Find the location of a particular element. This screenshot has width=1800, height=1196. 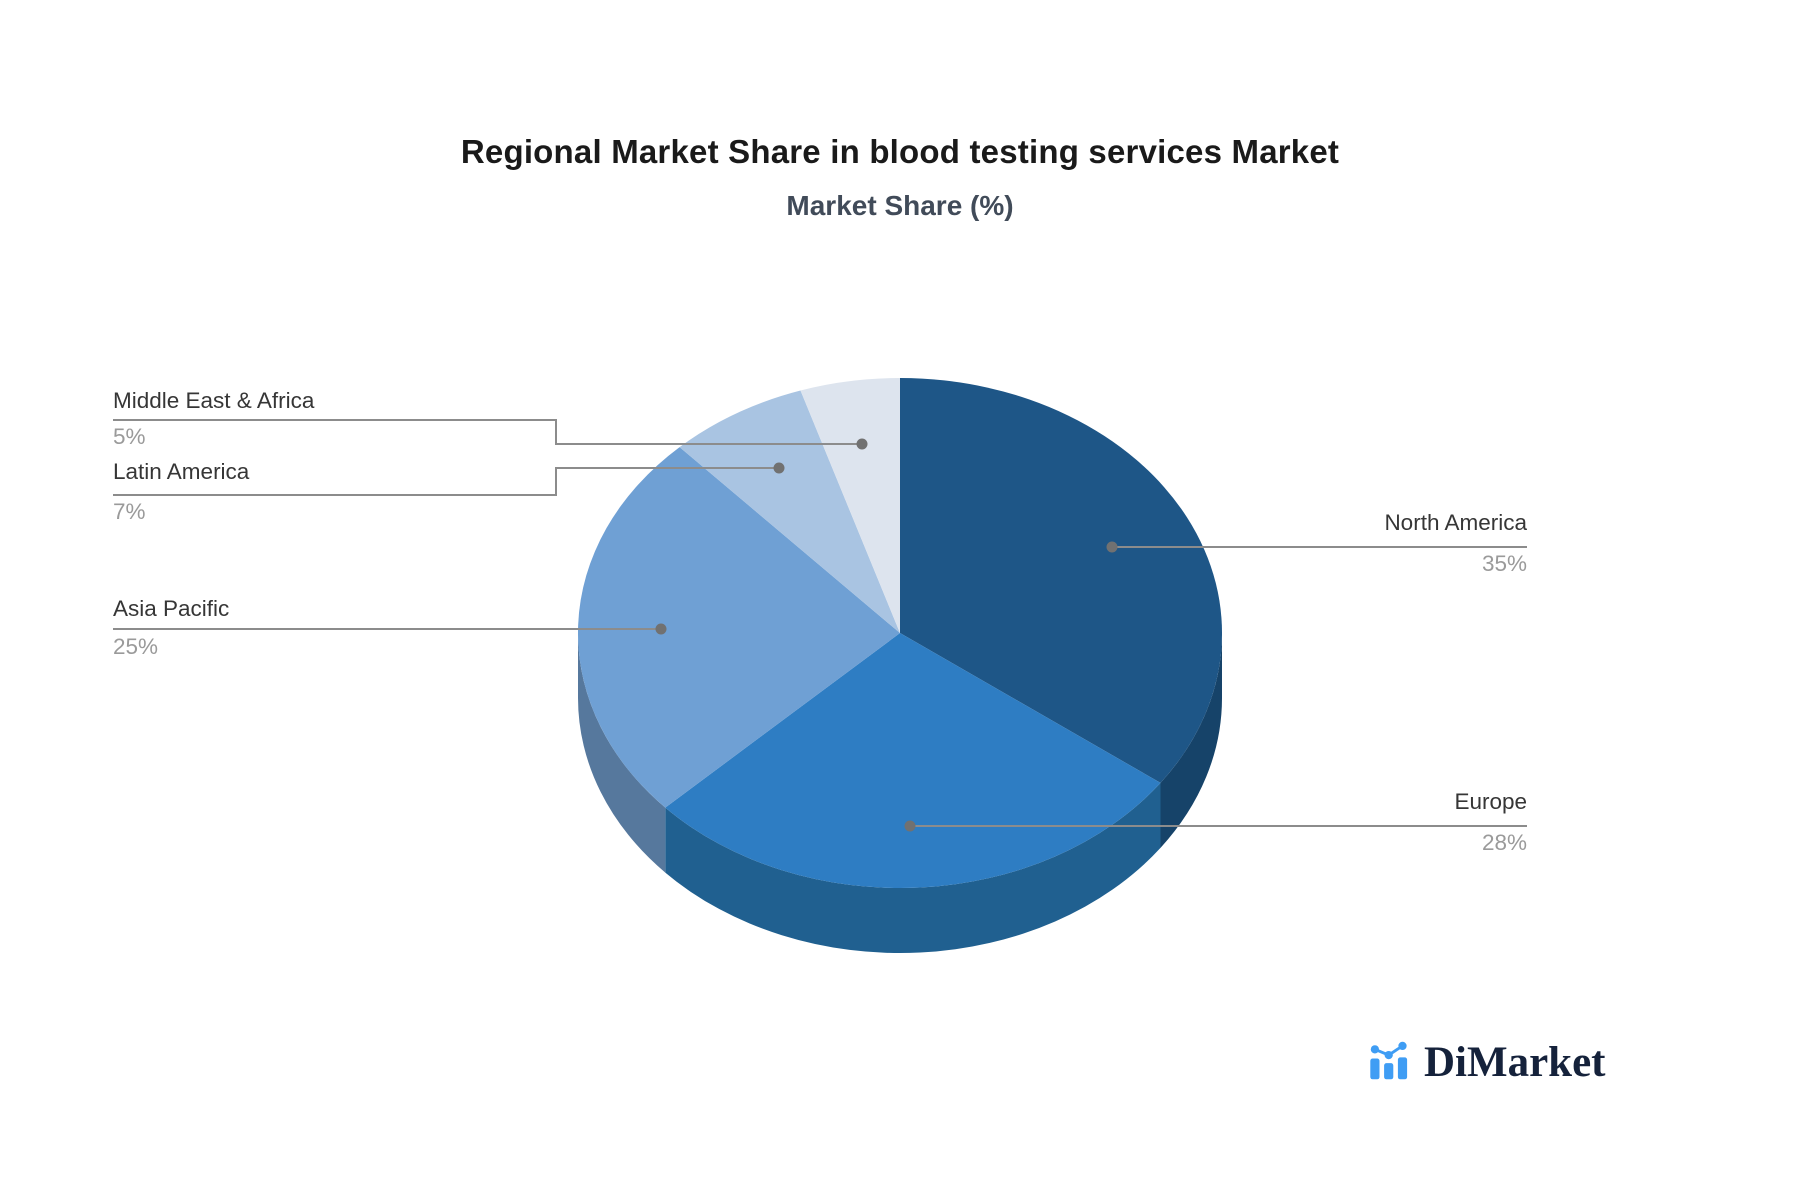

pie-slice-asia-pacific is located at coordinates (738, 627).